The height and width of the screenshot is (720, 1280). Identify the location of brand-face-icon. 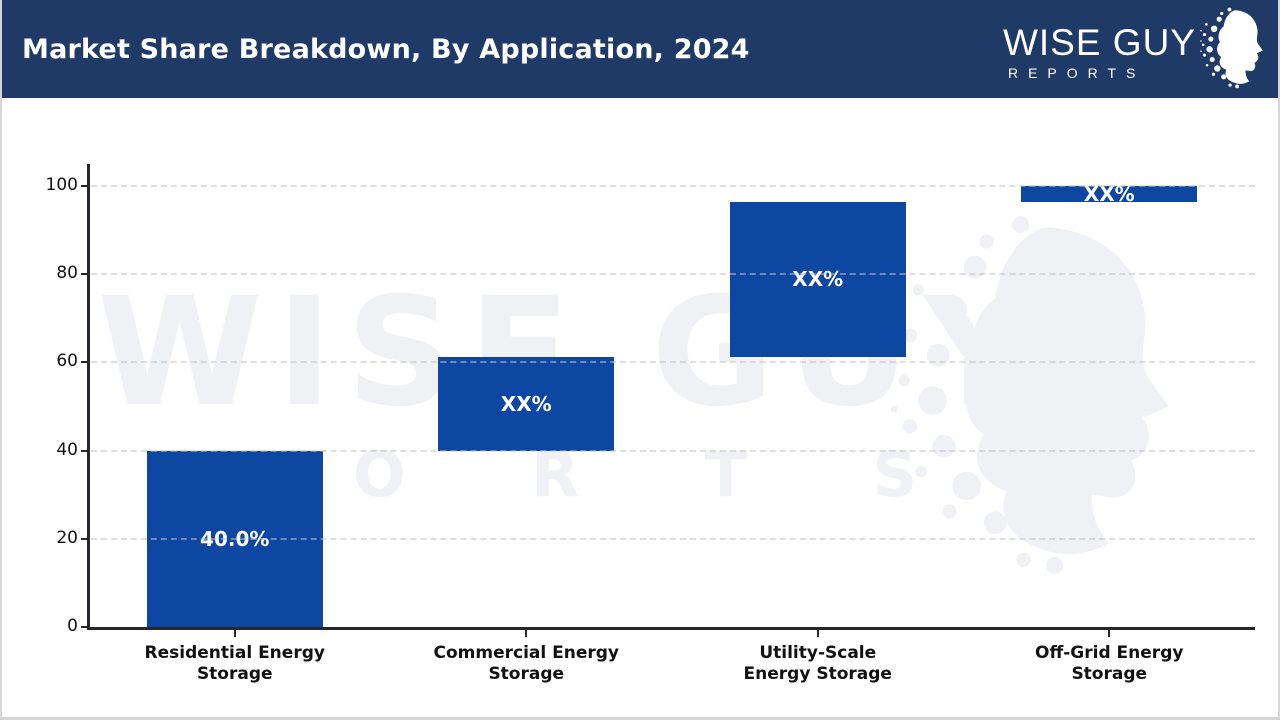
(1231, 48).